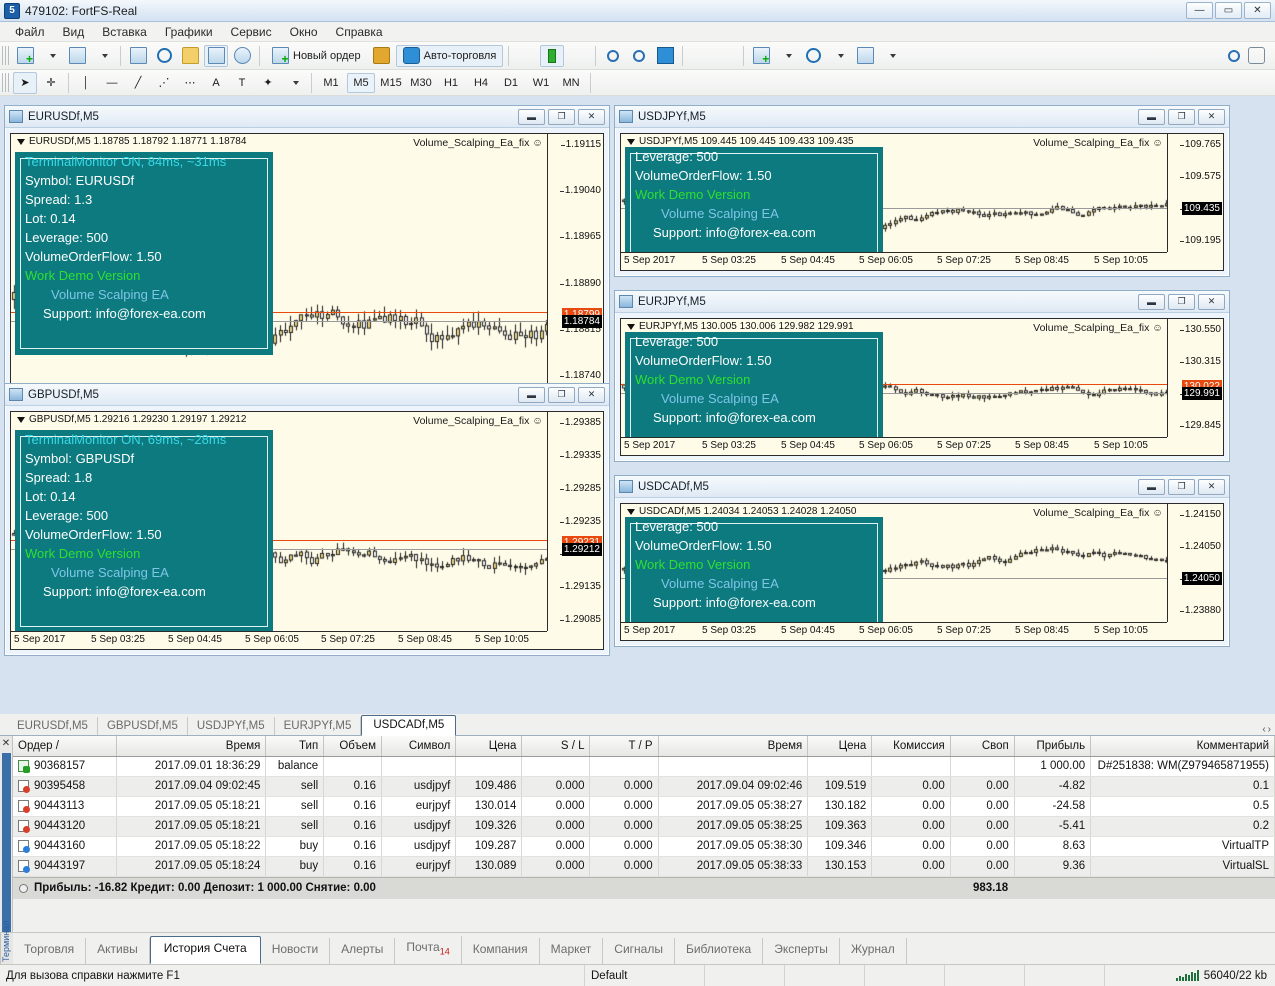 This screenshot has height=986, width=1275. Describe the element at coordinates (481, 82) in the screenshot. I see `timeframe-H4: H4` at that location.